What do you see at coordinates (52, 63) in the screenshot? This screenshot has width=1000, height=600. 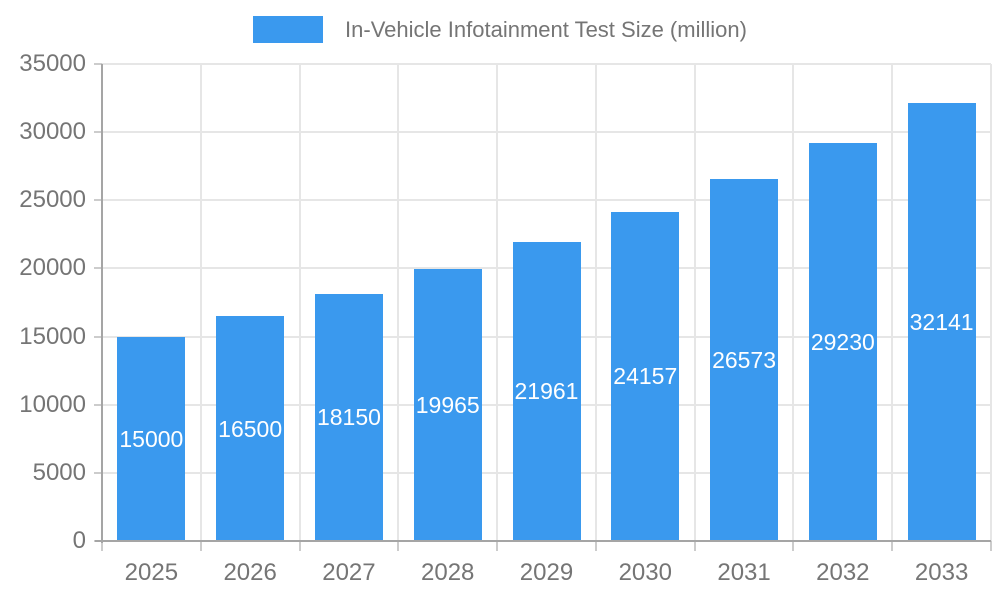 I see `y-axis-label: 35000` at bounding box center [52, 63].